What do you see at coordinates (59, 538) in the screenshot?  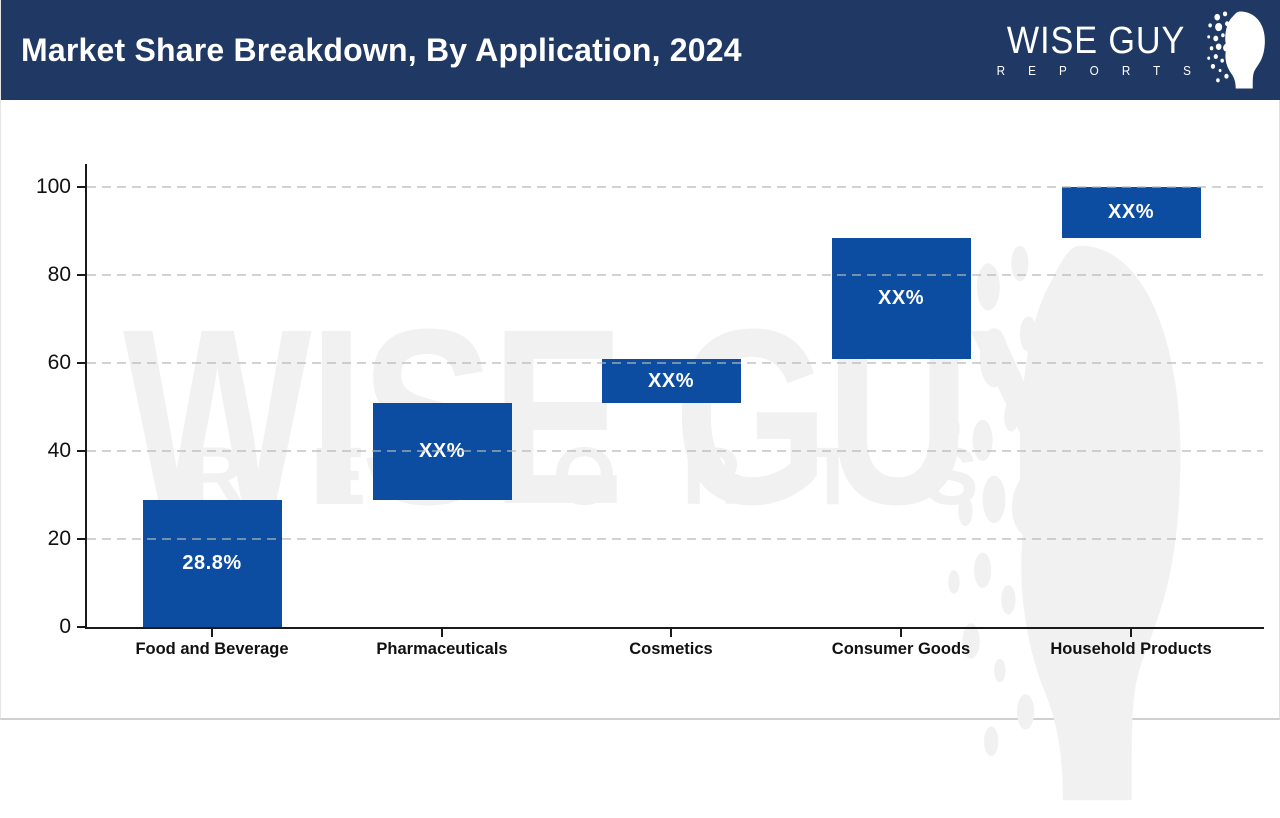 I see `y-tick-label: 20` at bounding box center [59, 538].